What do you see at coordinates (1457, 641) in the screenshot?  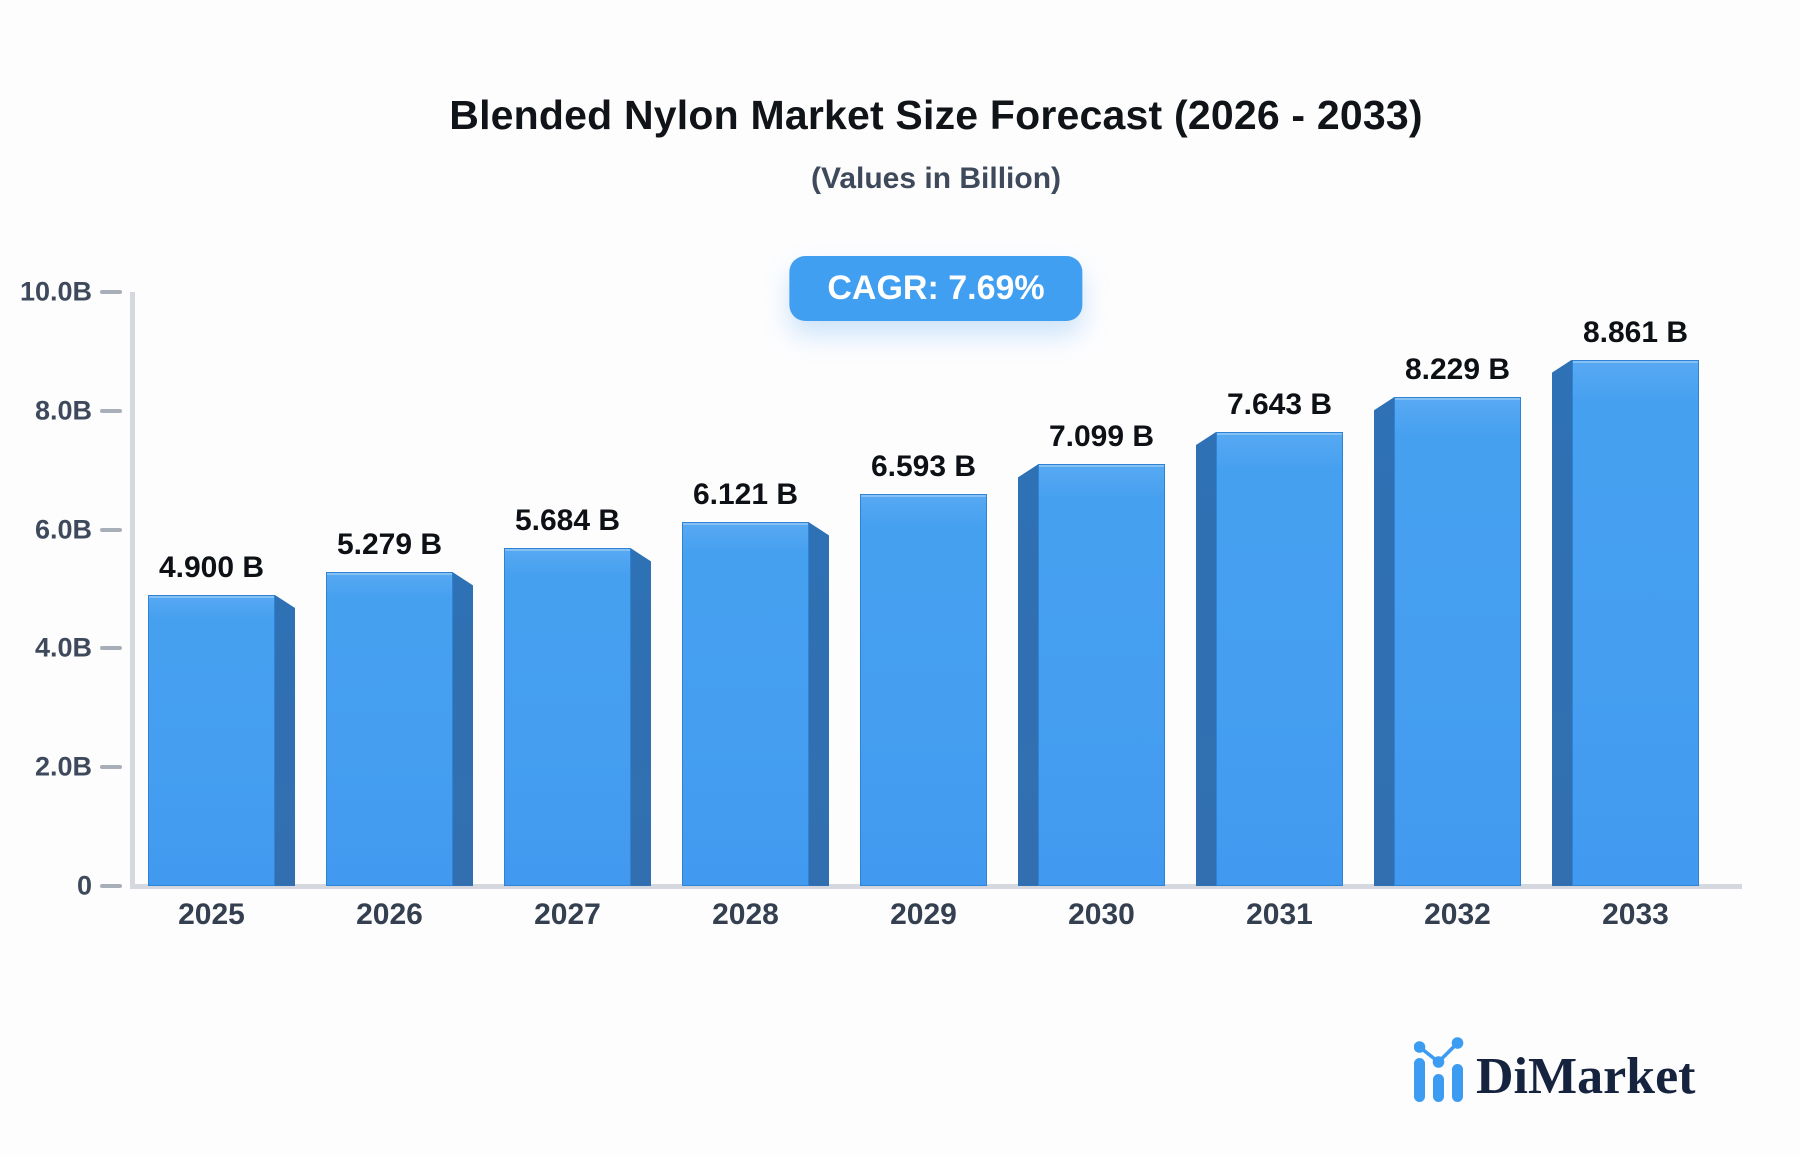 I see `bar-2032` at bounding box center [1457, 641].